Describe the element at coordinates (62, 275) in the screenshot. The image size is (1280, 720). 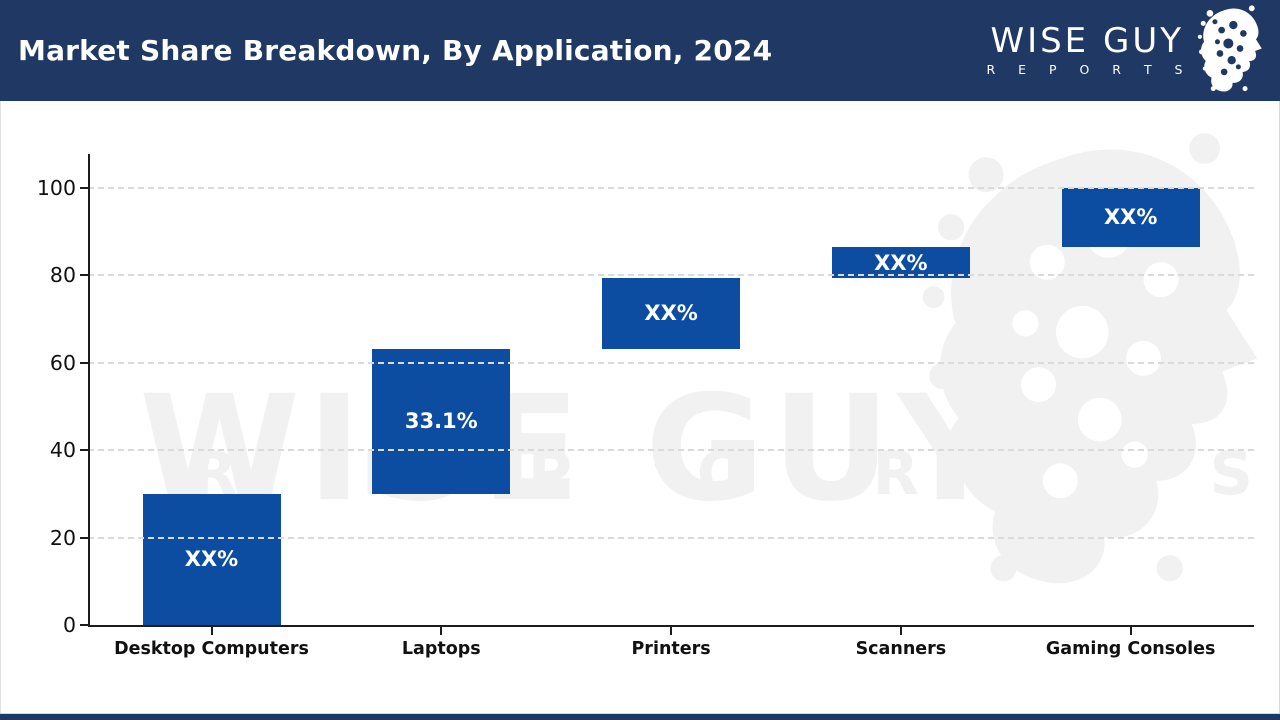
I see `y-tick-label: 80` at that location.